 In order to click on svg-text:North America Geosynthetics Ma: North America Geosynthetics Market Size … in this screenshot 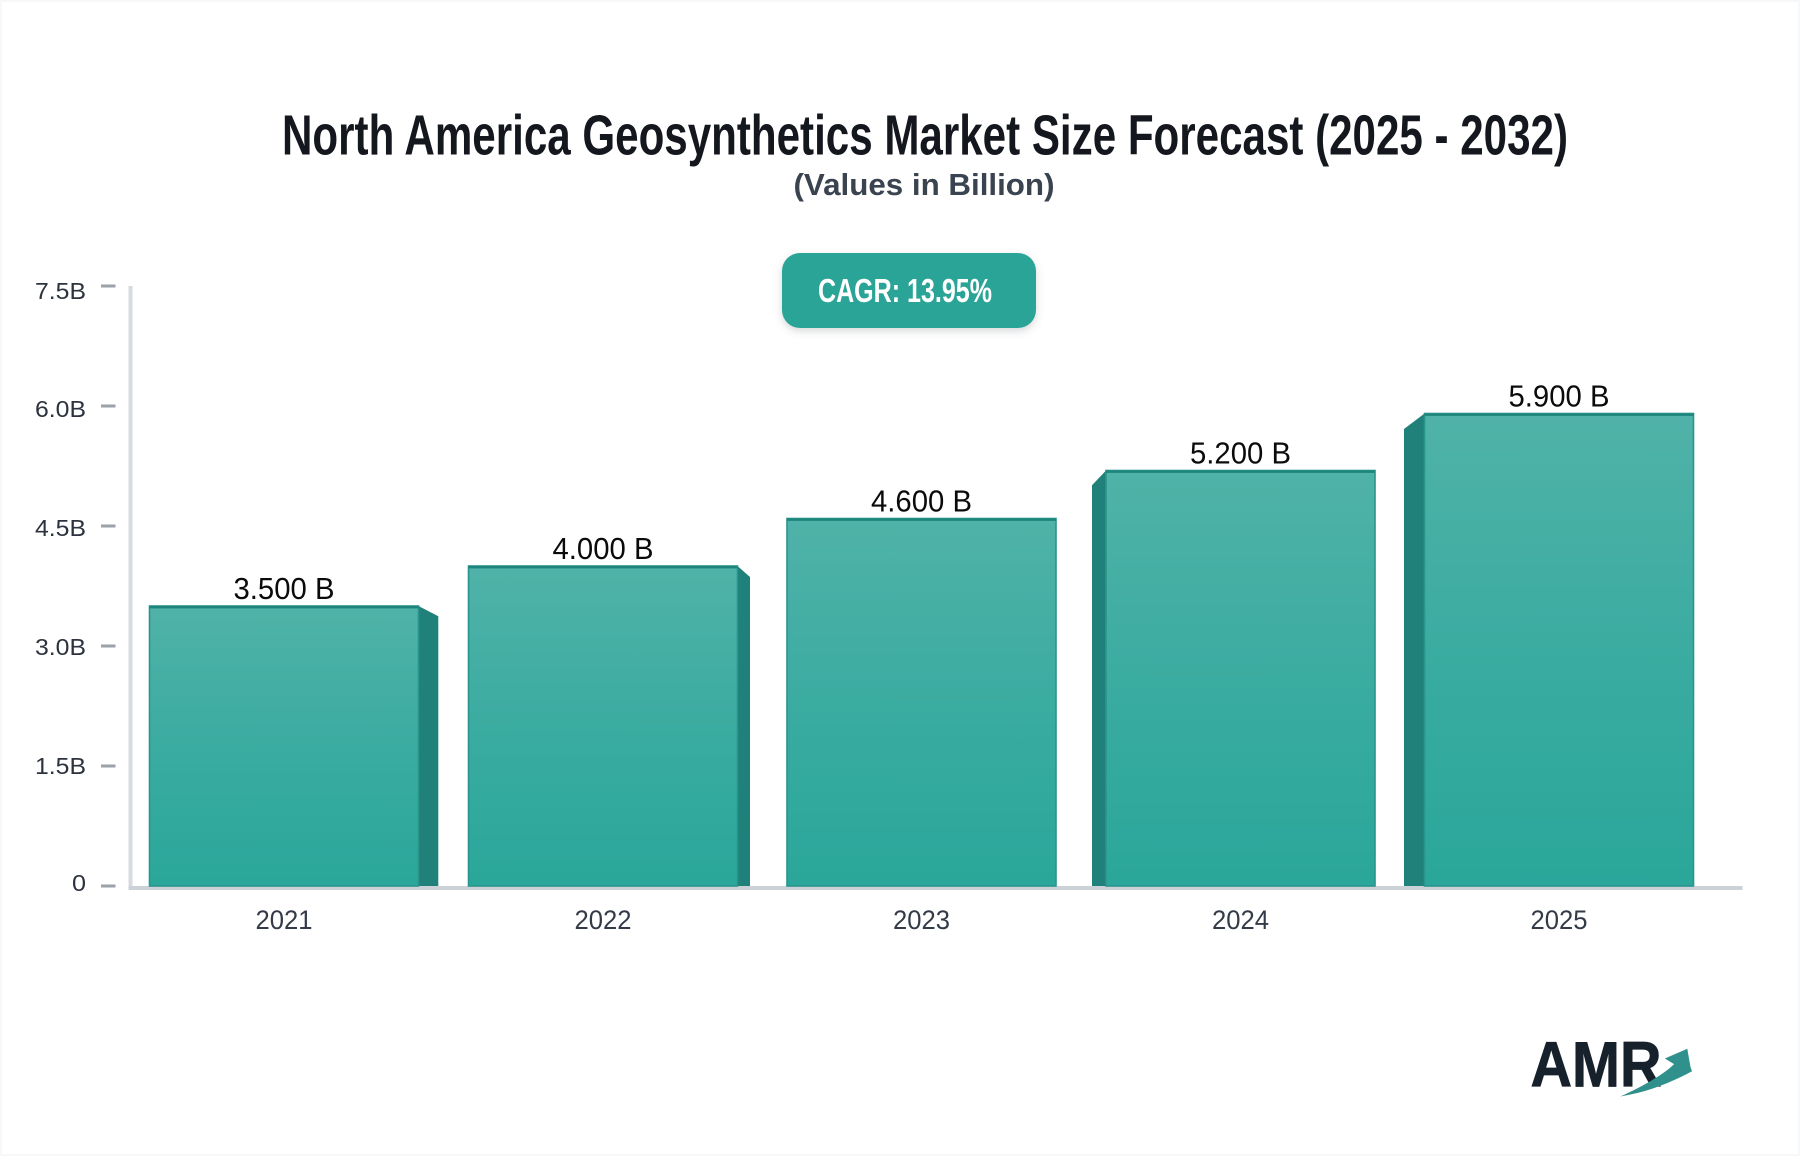, I will do `click(925, 135)`.